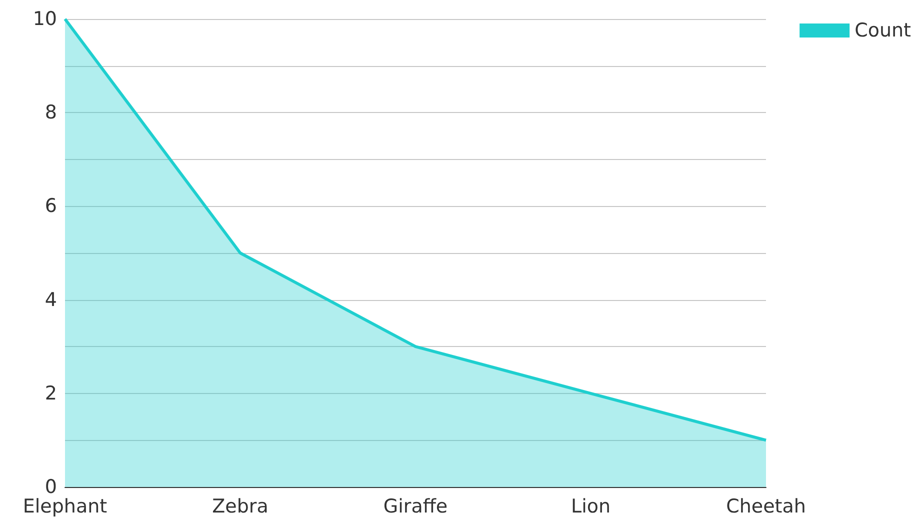  Describe the element at coordinates (240, 507) in the screenshot. I see `x-tick-label: Zebra` at that location.